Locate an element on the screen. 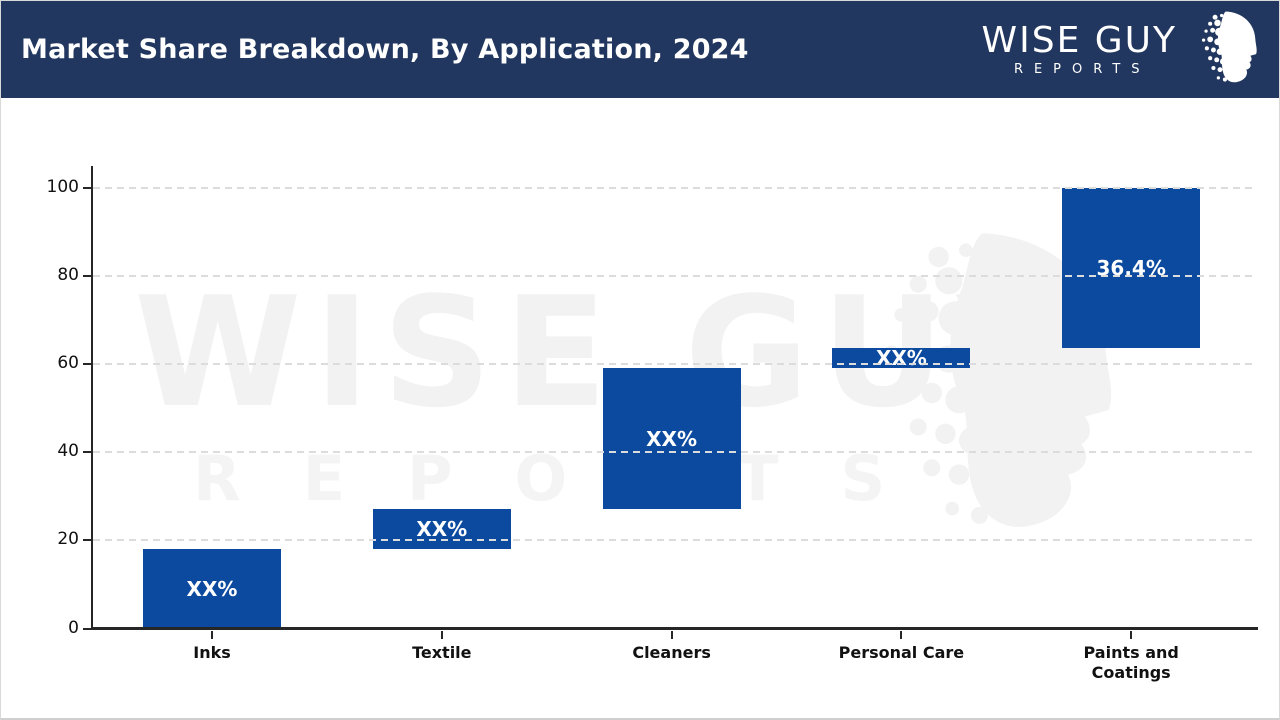 The image size is (1280, 720). brand-head-icon is located at coordinates (1229, 46).